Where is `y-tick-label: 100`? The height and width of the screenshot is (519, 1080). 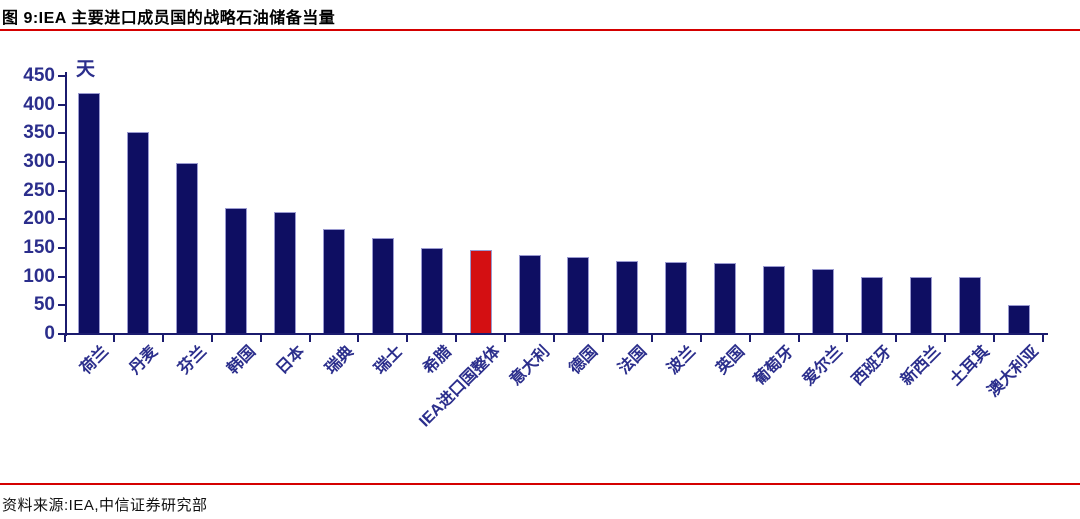 y-tick-label: 100 is located at coordinates (39, 276).